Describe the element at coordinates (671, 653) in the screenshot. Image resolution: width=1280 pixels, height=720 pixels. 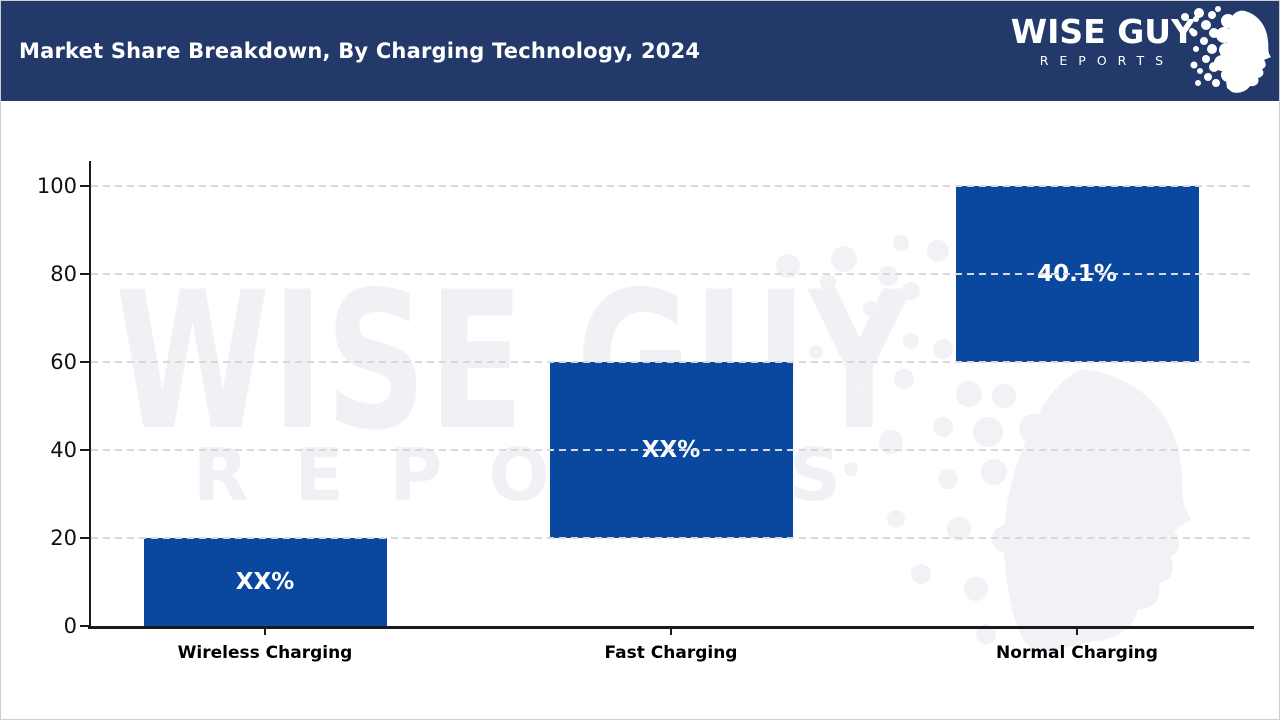
I see `x-category-label: Fast Charging` at that location.